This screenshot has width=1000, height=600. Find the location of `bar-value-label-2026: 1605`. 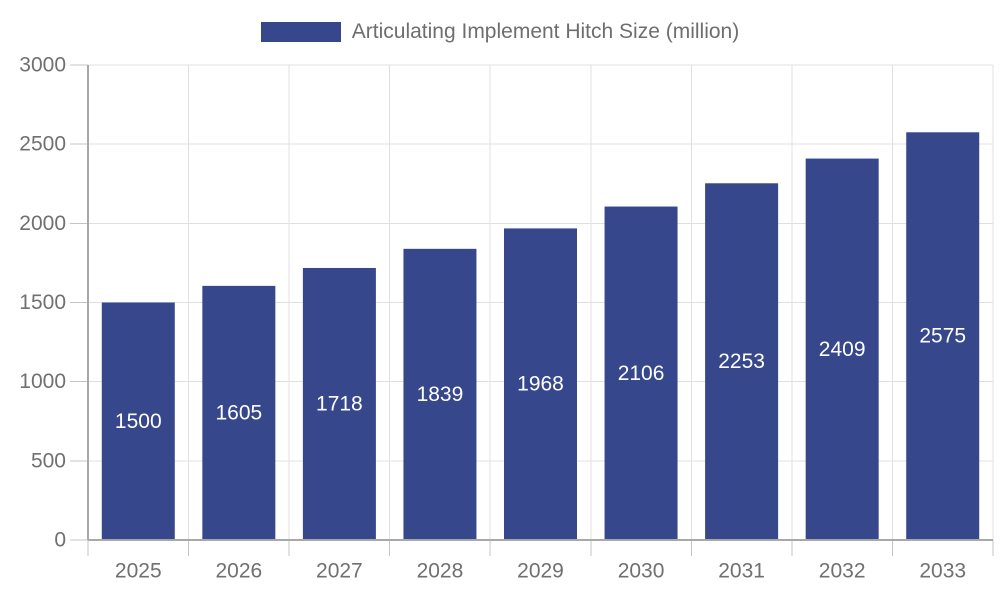

bar-value-label-2026: 1605 is located at coordinates (238, 412).